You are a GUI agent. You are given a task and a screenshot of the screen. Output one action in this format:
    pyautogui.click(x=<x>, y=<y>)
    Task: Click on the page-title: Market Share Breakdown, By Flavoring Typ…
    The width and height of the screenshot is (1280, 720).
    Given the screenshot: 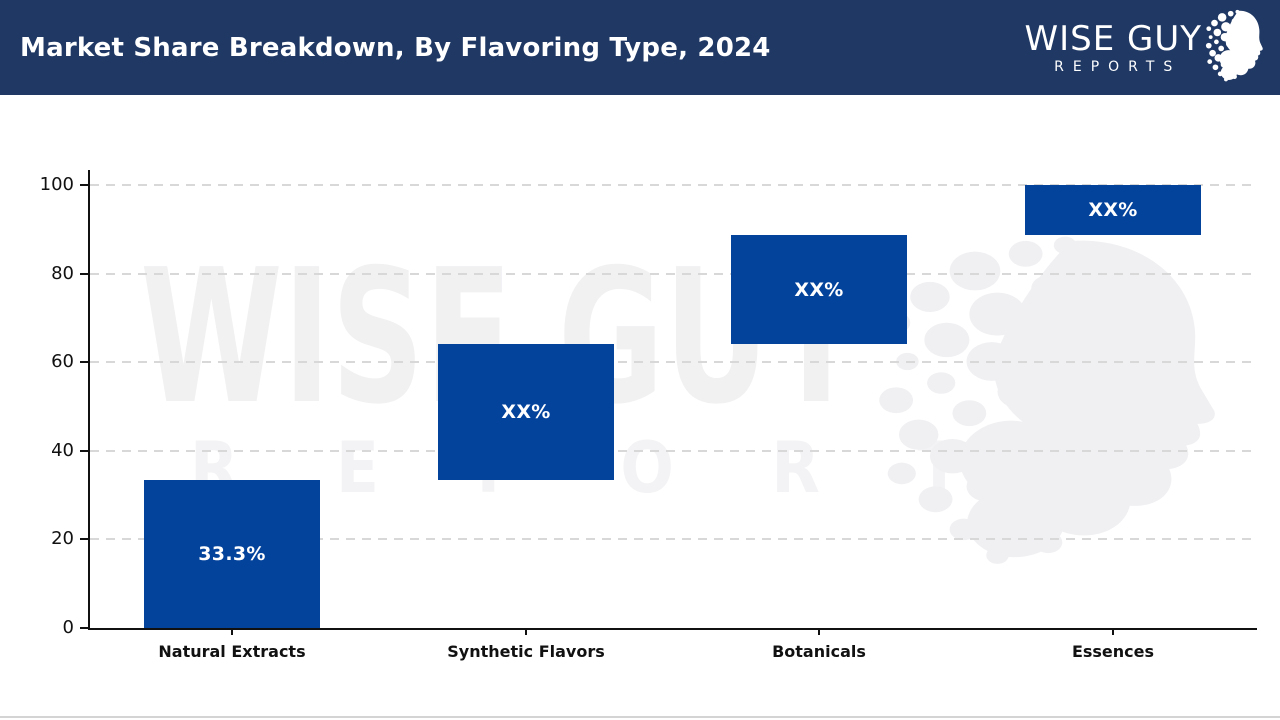 What is the action you would take?
    pyautogui.click(x=395, y=47)
    